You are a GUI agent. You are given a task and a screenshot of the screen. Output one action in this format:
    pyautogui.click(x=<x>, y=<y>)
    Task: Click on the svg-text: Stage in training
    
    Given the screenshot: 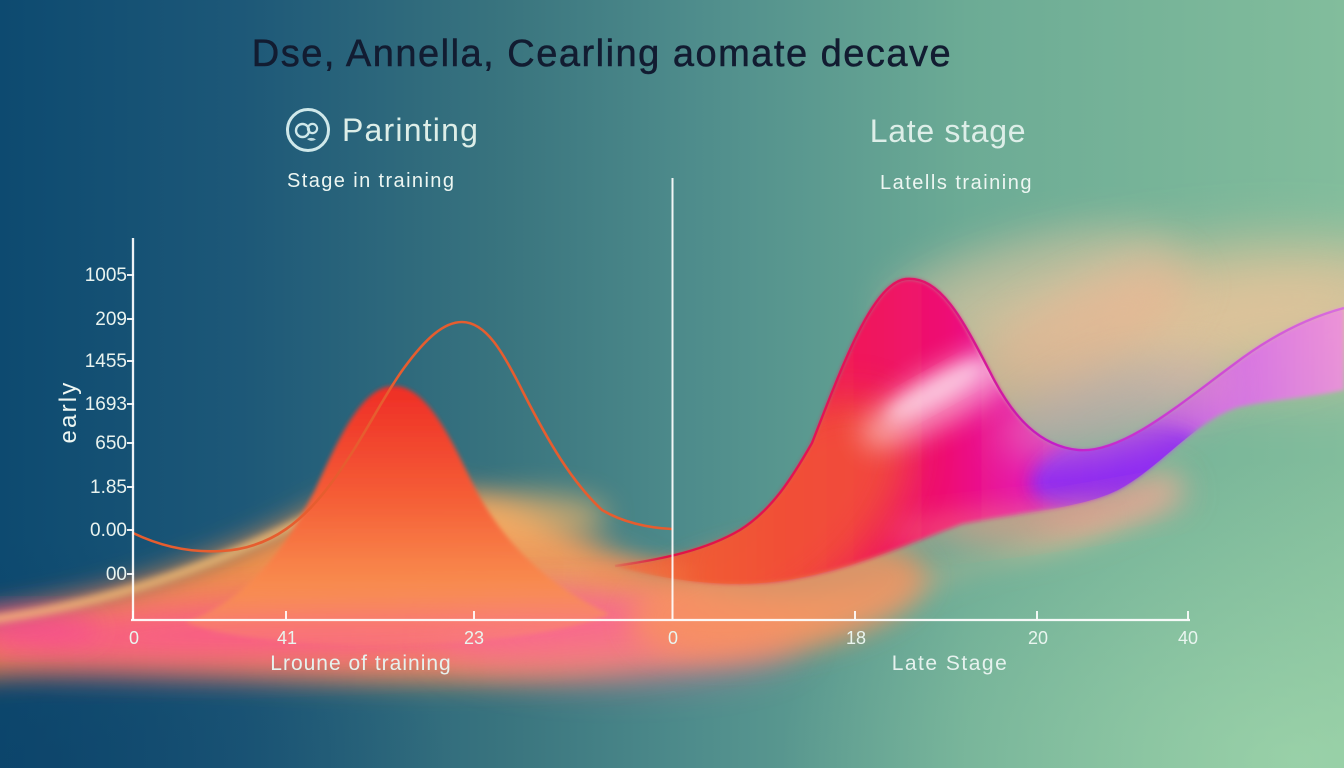 What is the action you would take?
    pyautogui.click(x=371, y=181)
    